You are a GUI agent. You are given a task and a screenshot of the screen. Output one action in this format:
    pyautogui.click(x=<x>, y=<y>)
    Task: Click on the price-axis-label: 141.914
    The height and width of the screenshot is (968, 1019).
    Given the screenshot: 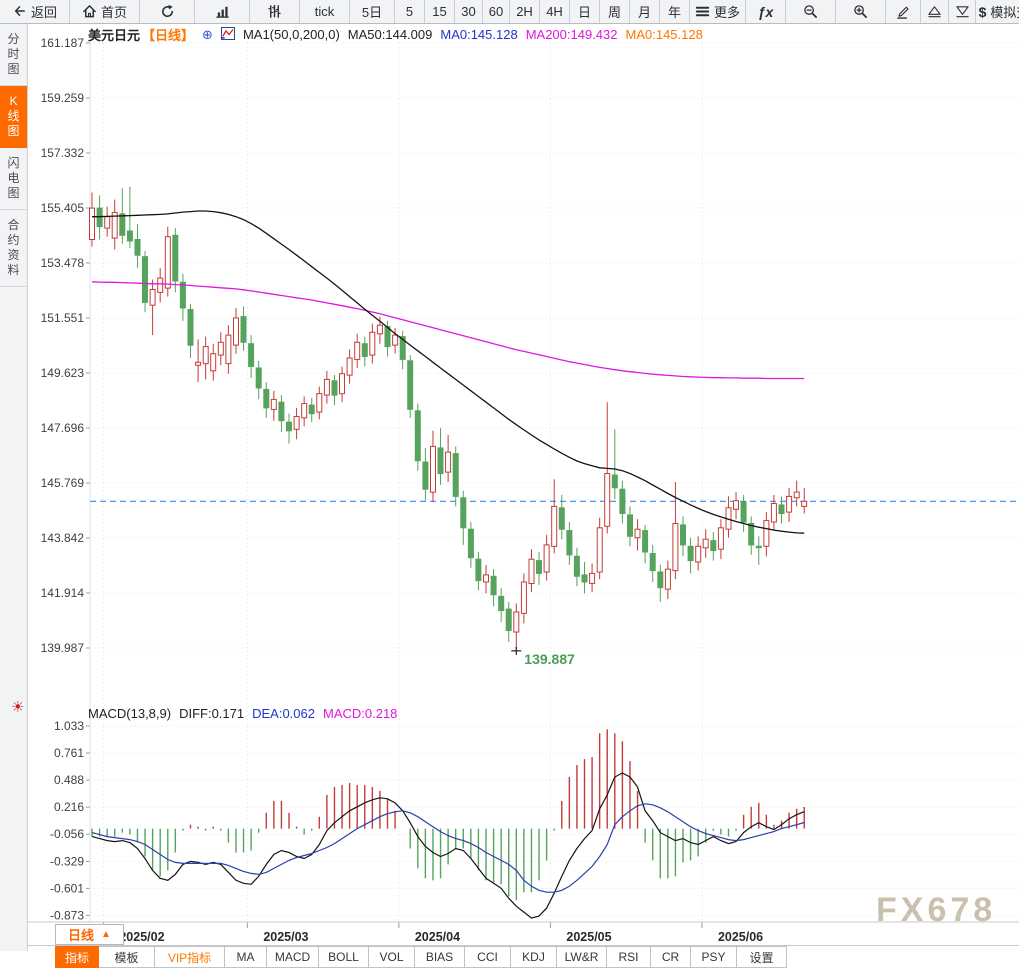 What is the action you would take?
    pyautogui.click(x=63, y=593)
    